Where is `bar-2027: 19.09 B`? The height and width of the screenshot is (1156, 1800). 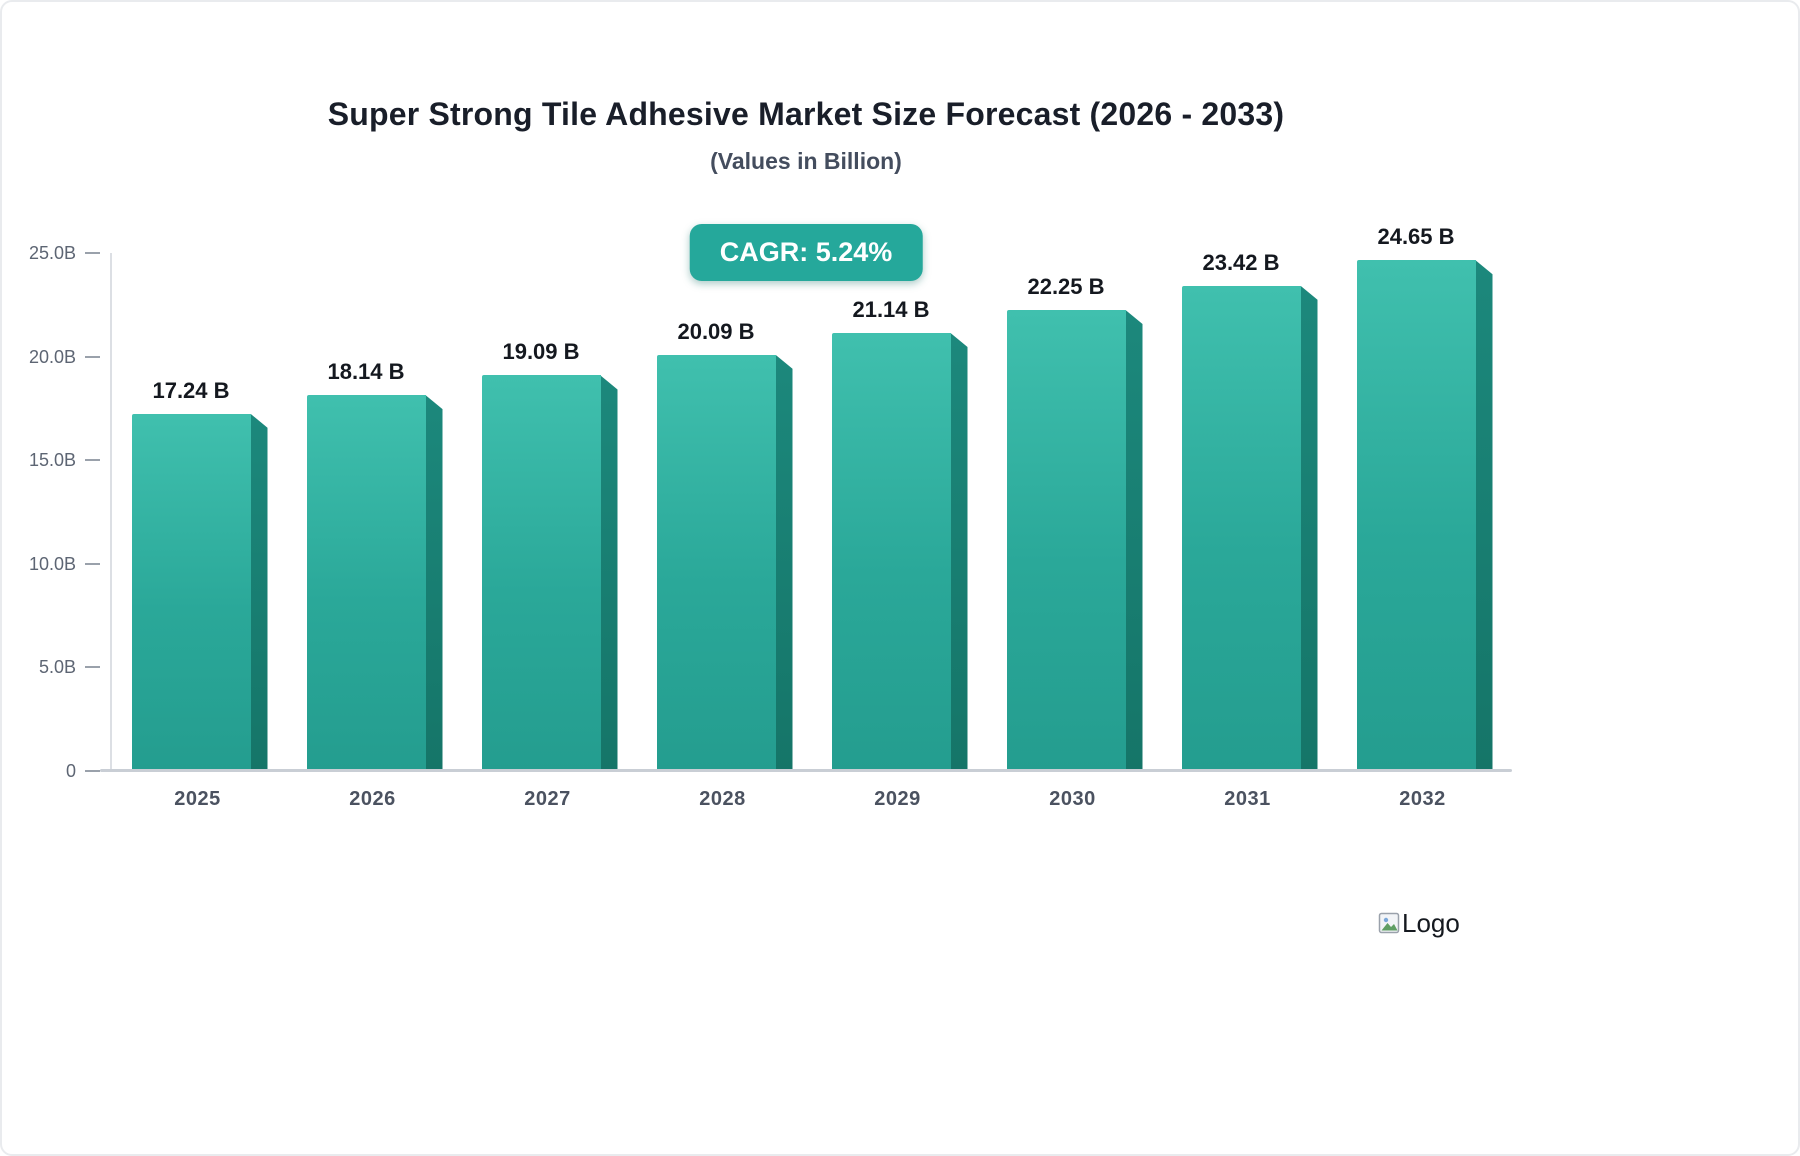 bar-2027: 19.09 B is located at coordinates (549, 555).